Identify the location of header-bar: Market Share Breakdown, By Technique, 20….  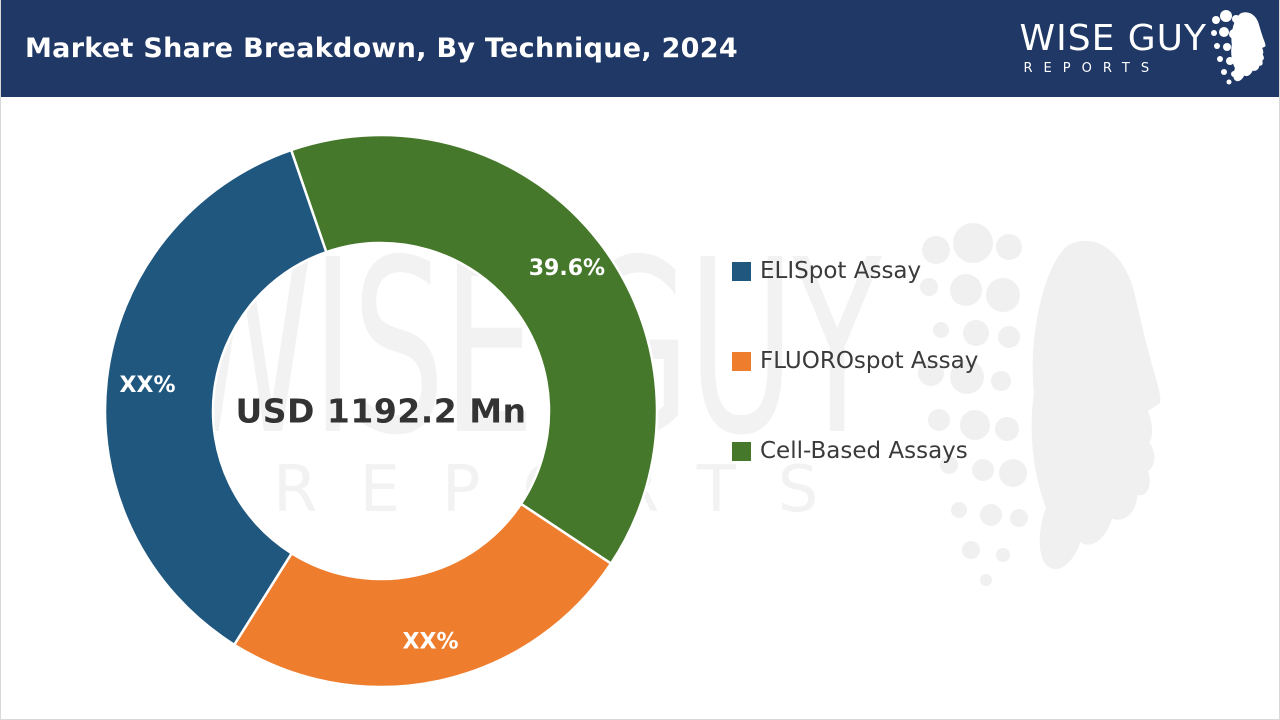
(640, 48).